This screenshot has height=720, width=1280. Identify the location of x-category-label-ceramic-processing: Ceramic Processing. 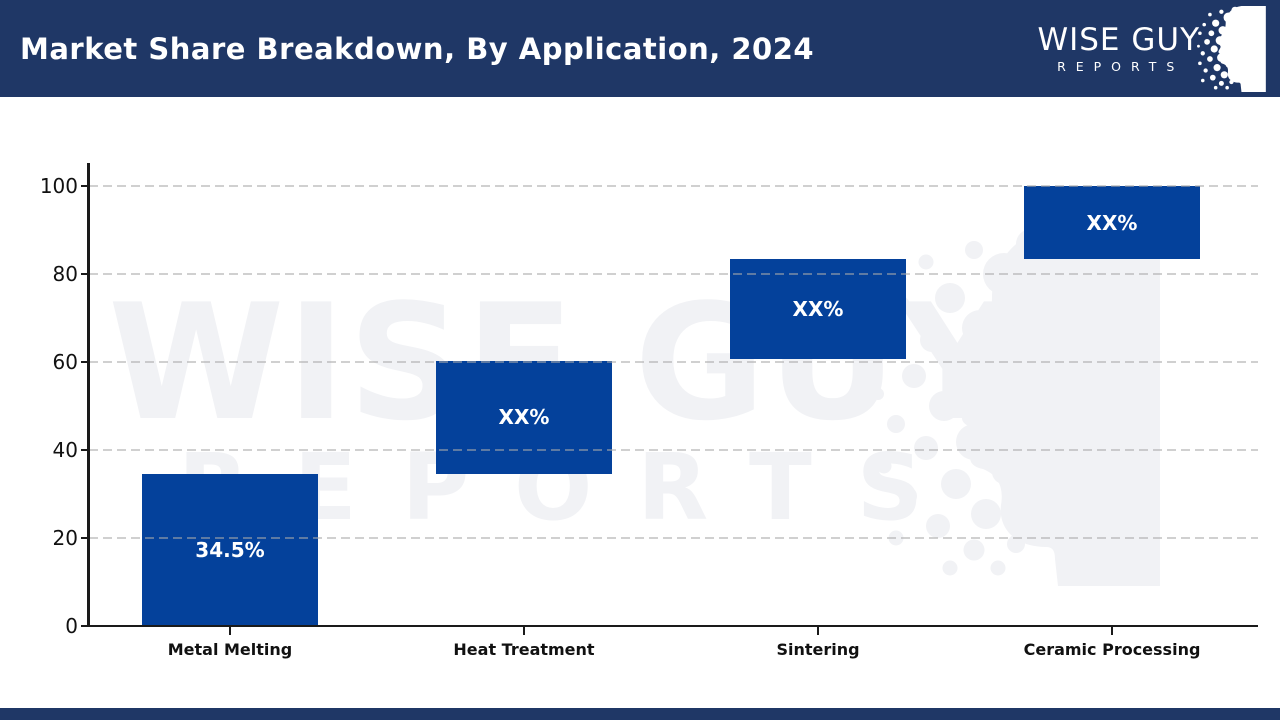
(1112, 649).